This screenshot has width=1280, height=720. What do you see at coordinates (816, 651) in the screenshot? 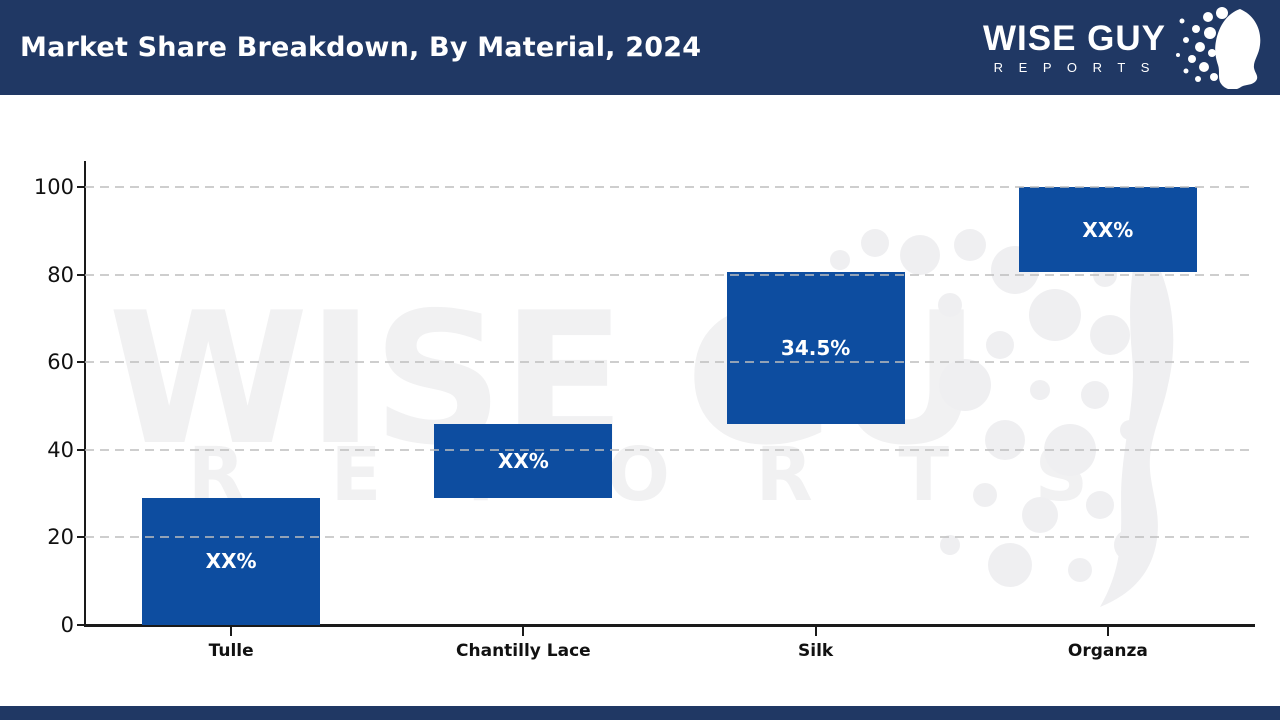
I see `x-category-label-silk: Silk` at bounding box center [816, 651].